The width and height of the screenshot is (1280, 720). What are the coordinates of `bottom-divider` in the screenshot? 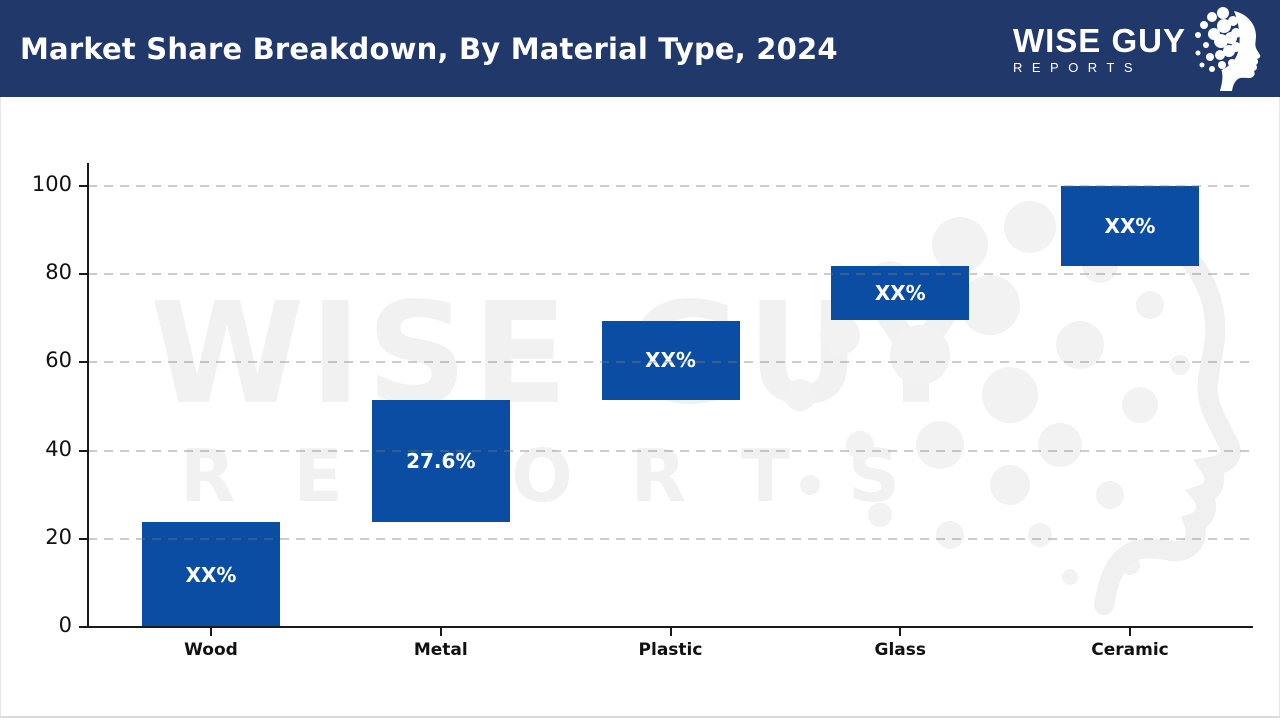 It's located at (640, 717).